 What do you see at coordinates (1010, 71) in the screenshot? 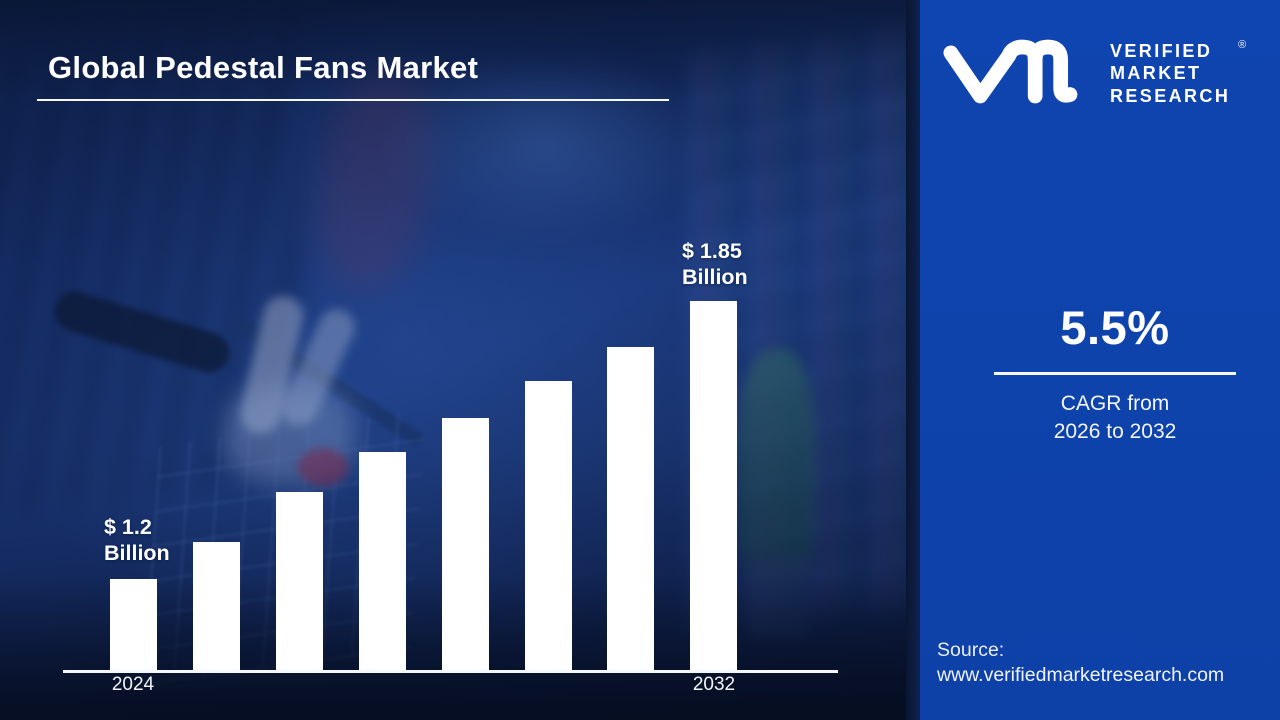
I see `vmr-monogram-icon` at bounding box center [1010, 71].